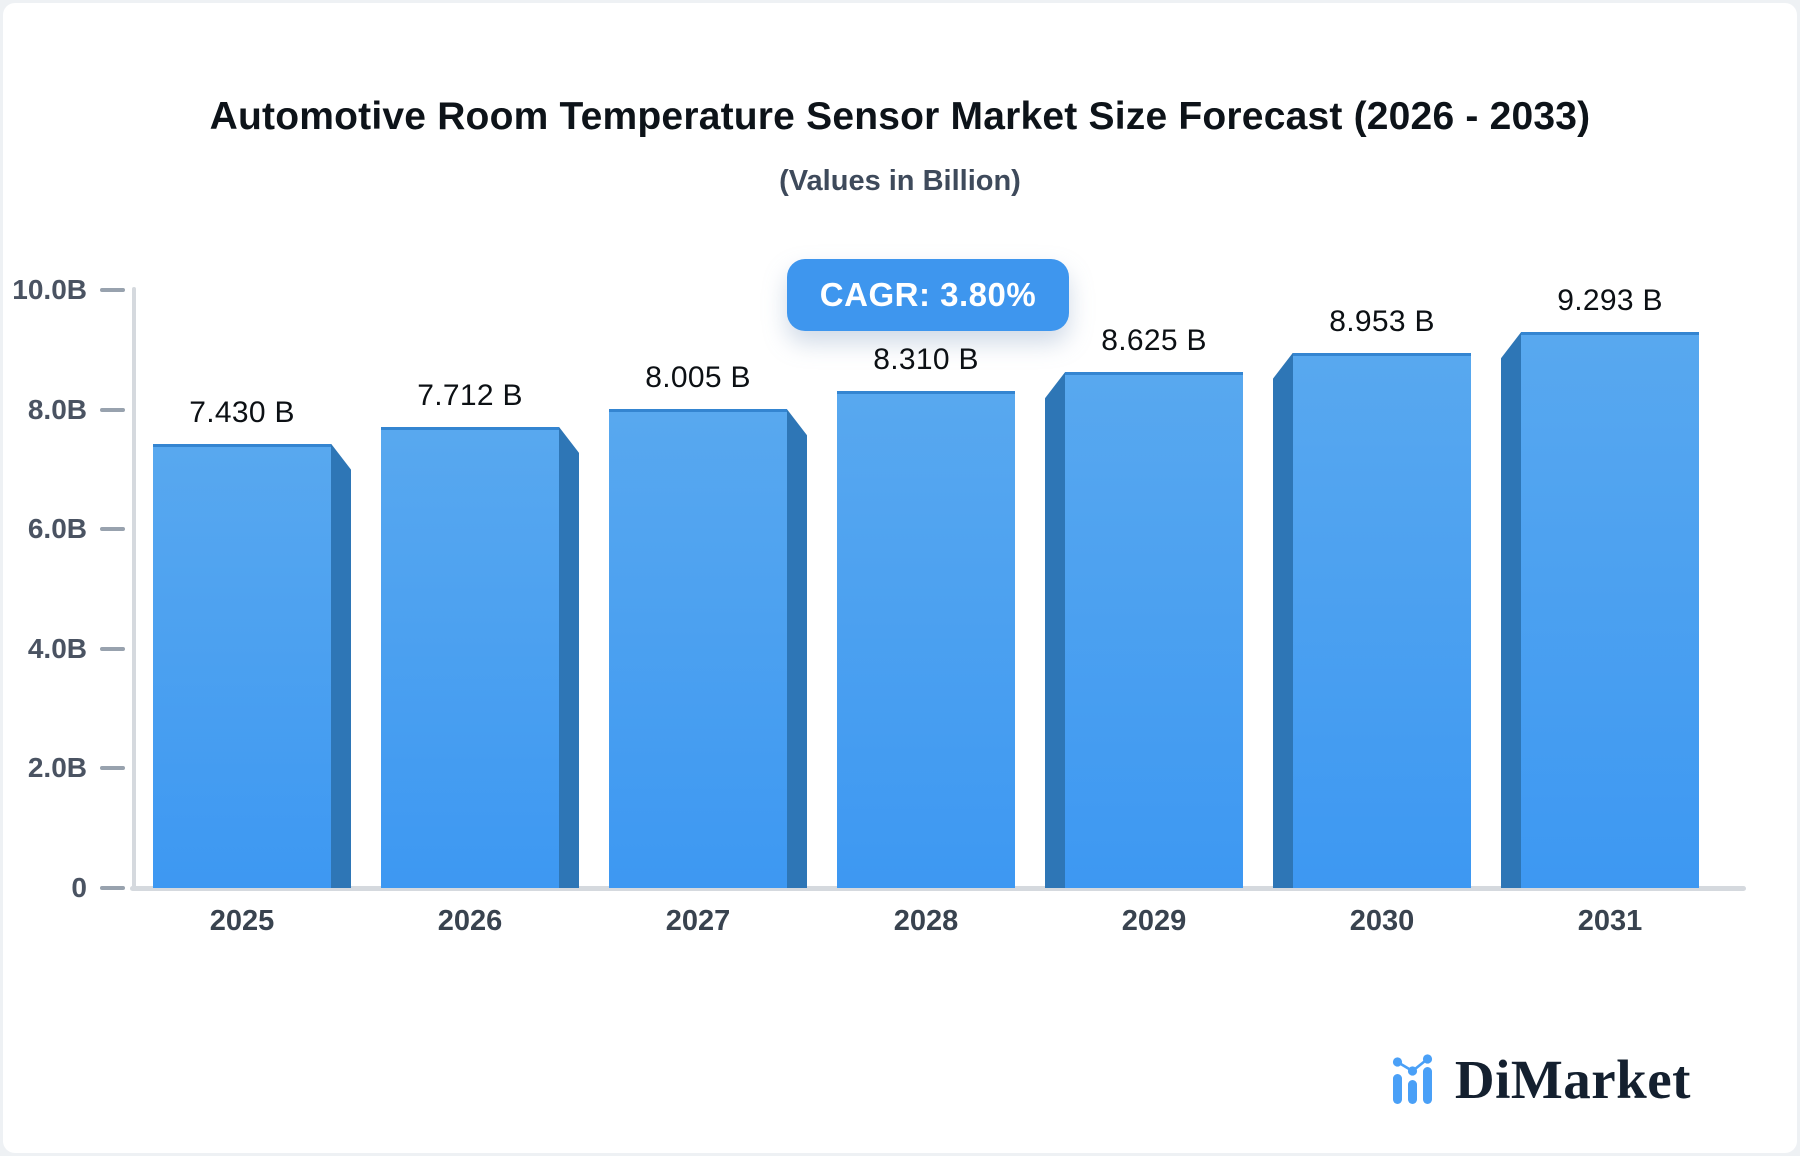 This screenshot has width=1800, height=1156. What do you see at coordinates (57, 768) in the screenshot?
I see `y-axis-tick-label: 2.0B` at bounding box center [57, 768].